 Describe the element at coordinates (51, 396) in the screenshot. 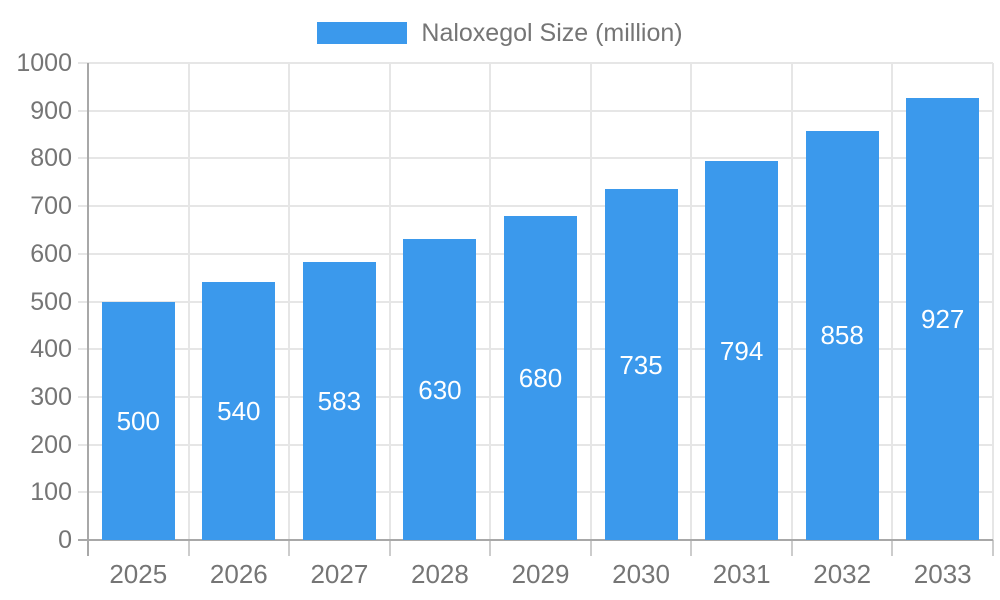

I see `y-axis-tick-label: 300` at that location.